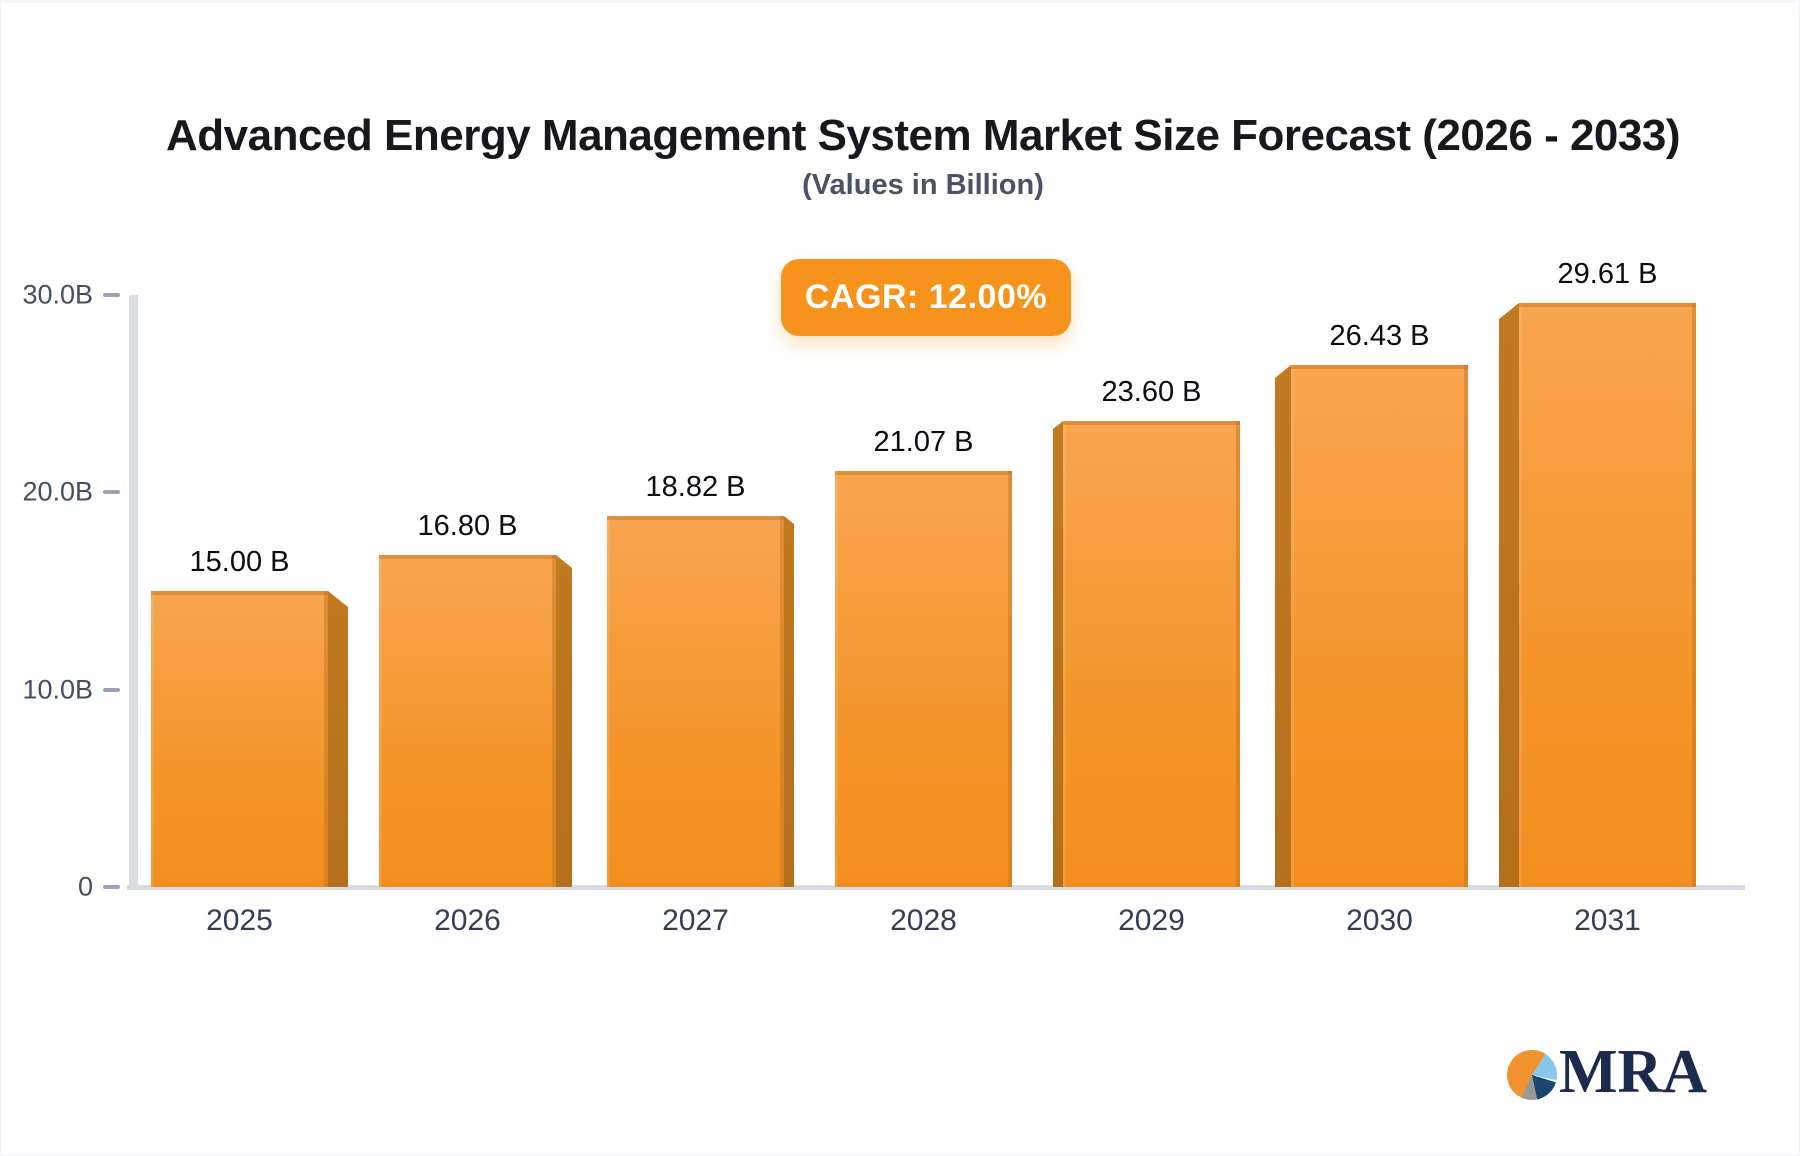  Describe the element at coordinates (923, 442) in the screenshot. I see `bar-value-label: 21.07 B` at that location.